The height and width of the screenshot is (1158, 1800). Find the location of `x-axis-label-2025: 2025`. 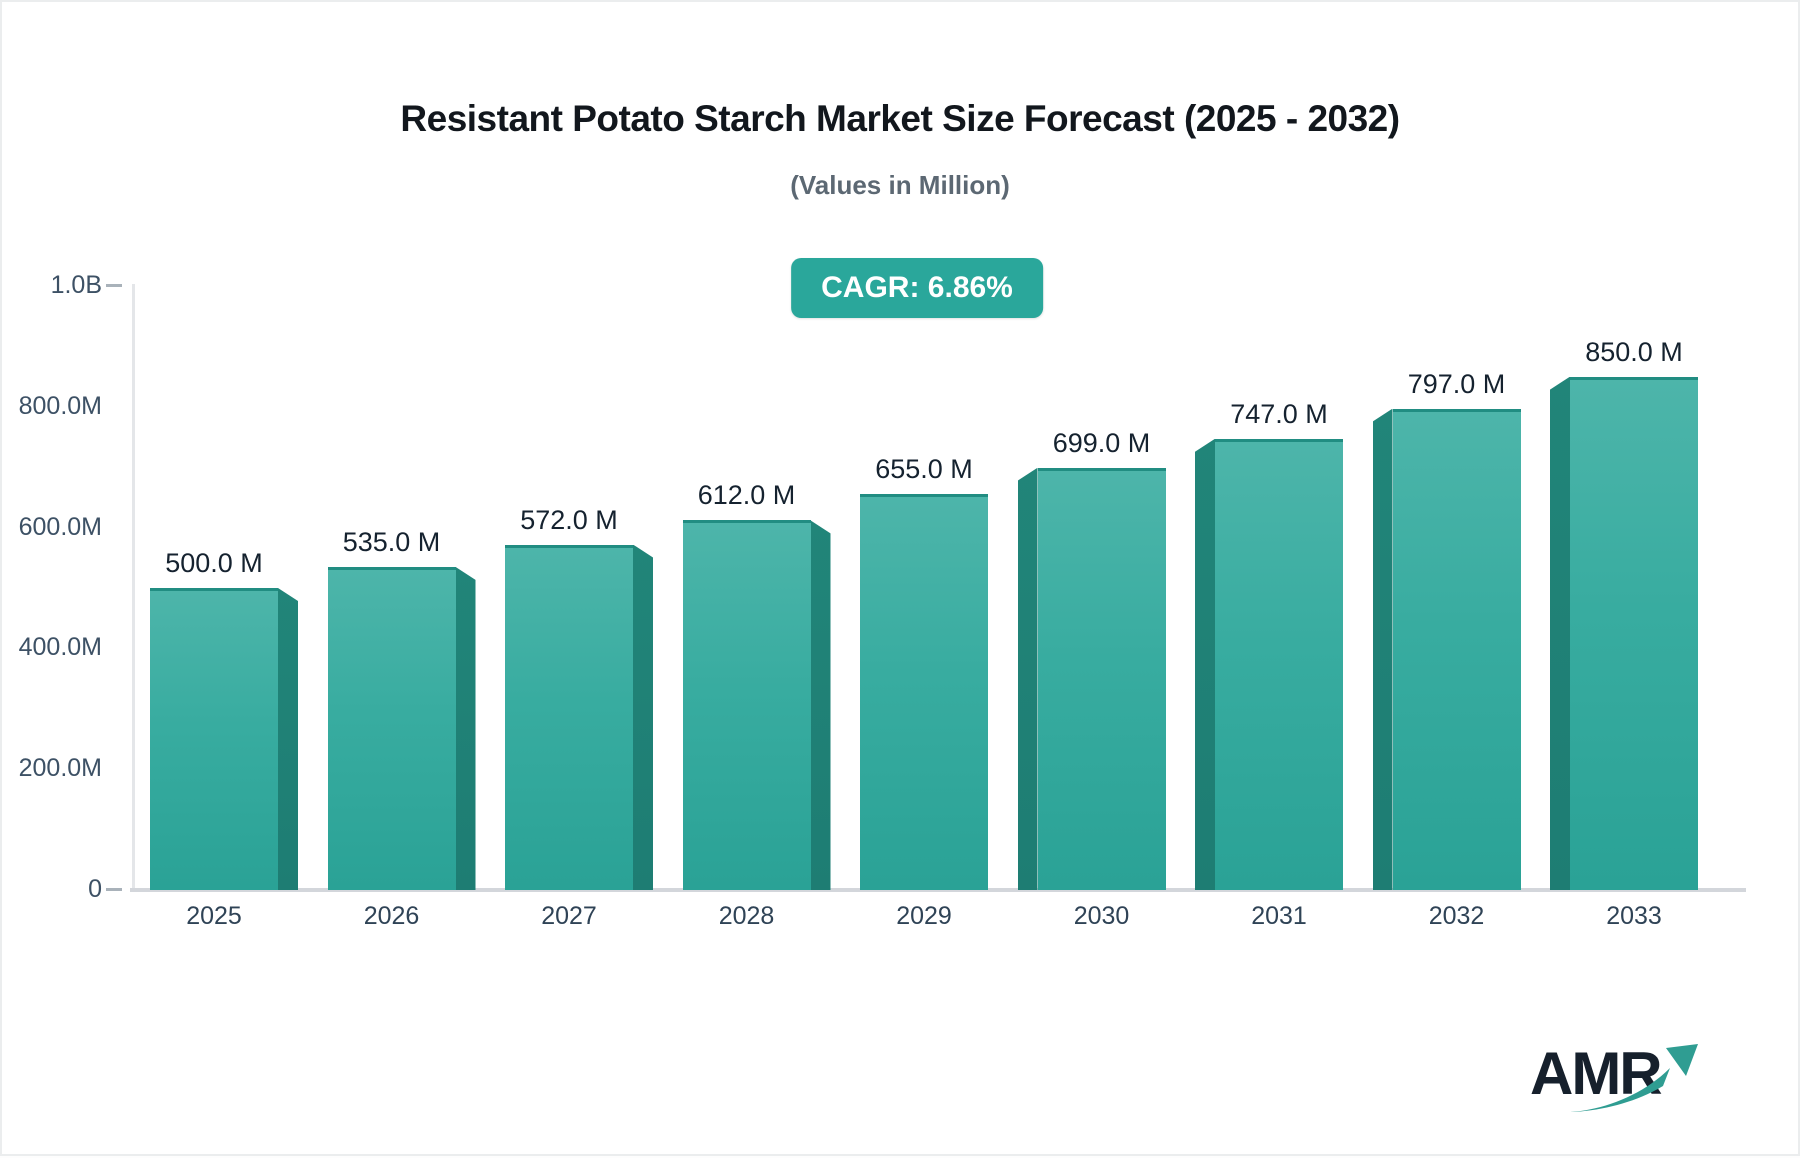

x-axis-label-2025: 2025 is located at coordinates (214, 916).